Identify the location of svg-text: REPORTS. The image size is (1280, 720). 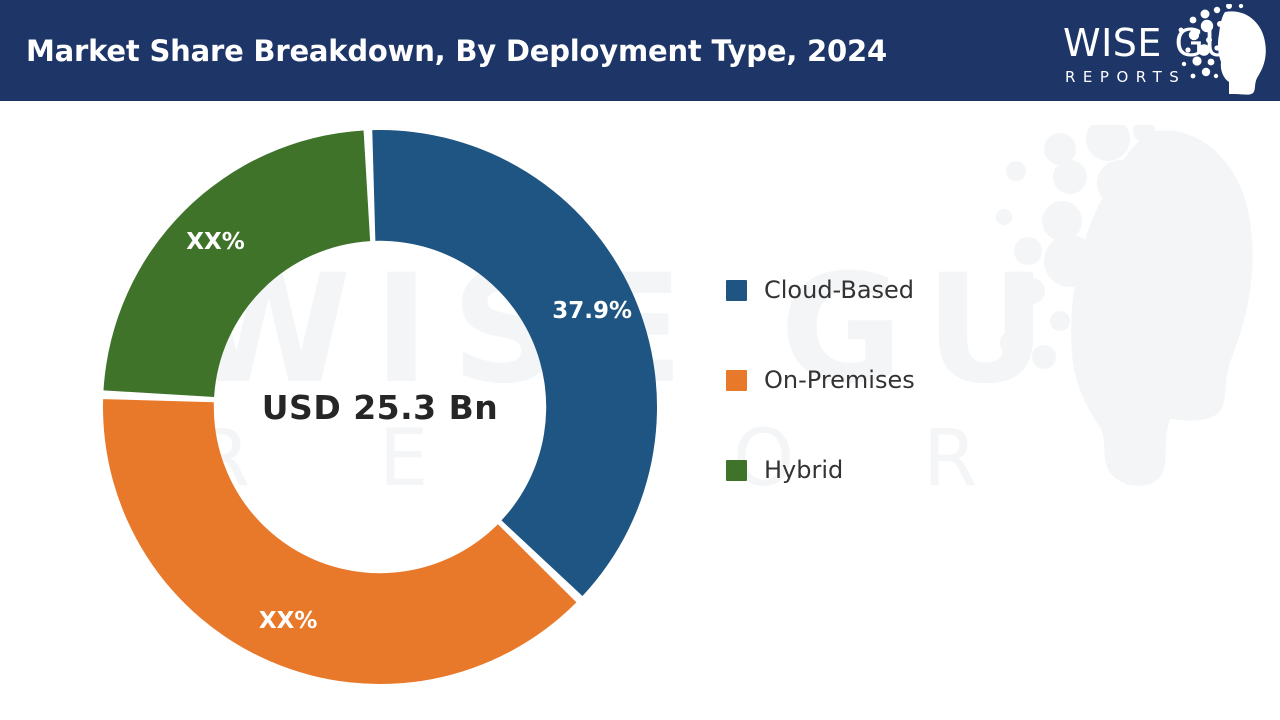
(1125, 77).